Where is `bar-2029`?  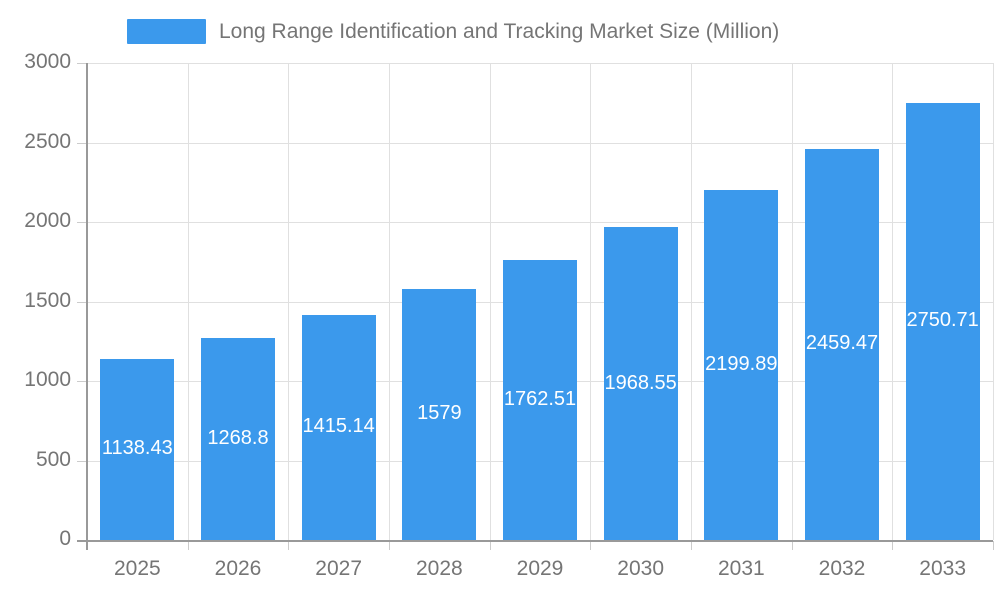
bar-2029 is located at coordinates (540, 399).